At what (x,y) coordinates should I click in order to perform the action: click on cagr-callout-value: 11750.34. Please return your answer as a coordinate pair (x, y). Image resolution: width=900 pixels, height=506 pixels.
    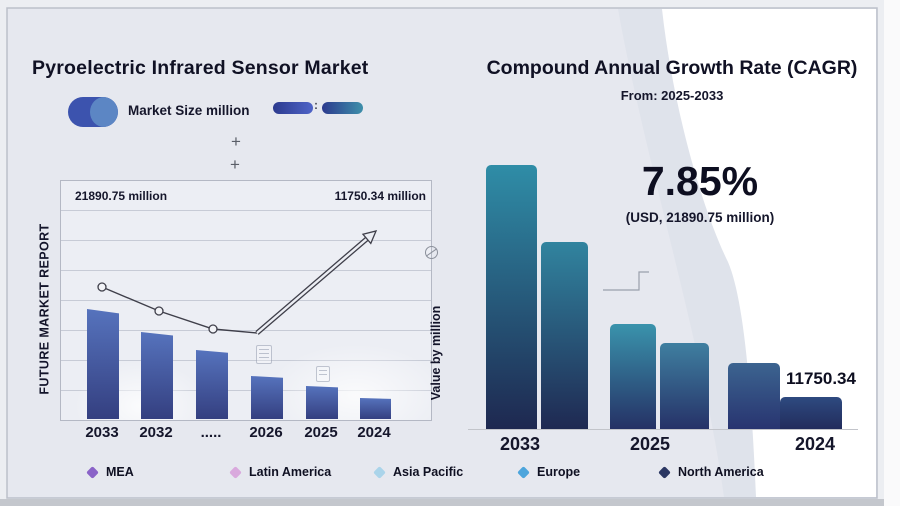
    Looking at the image, I should click on (821, 378).